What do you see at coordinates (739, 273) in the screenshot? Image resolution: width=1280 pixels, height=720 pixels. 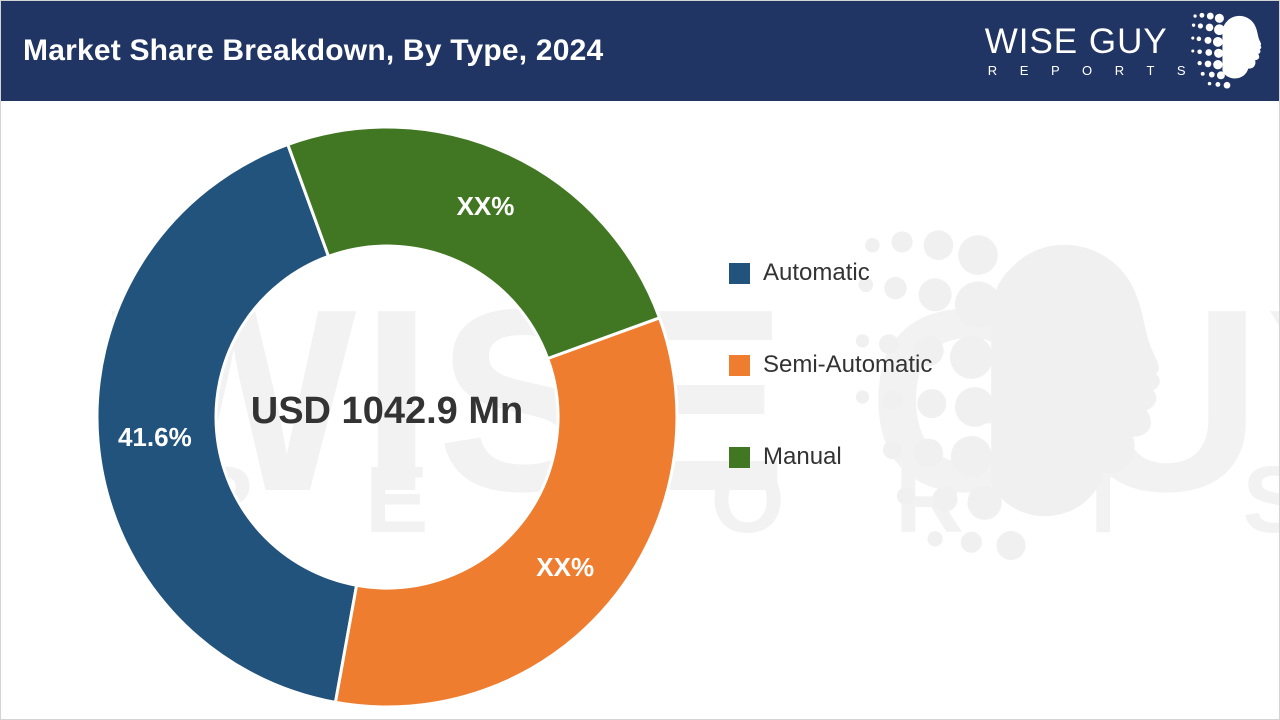 I see `legend-swatch-automatic` at bounding box center [739, 273].